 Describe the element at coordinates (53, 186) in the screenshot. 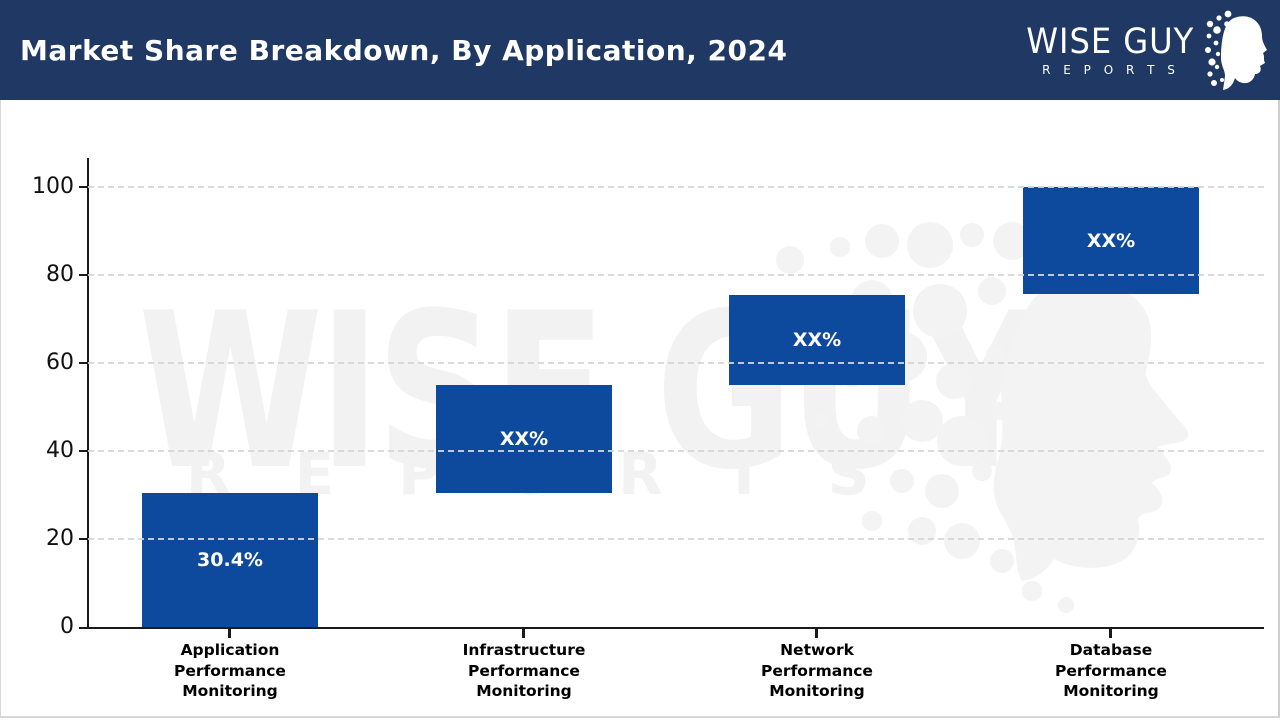

I see `y-tick-label: 100` at that location.